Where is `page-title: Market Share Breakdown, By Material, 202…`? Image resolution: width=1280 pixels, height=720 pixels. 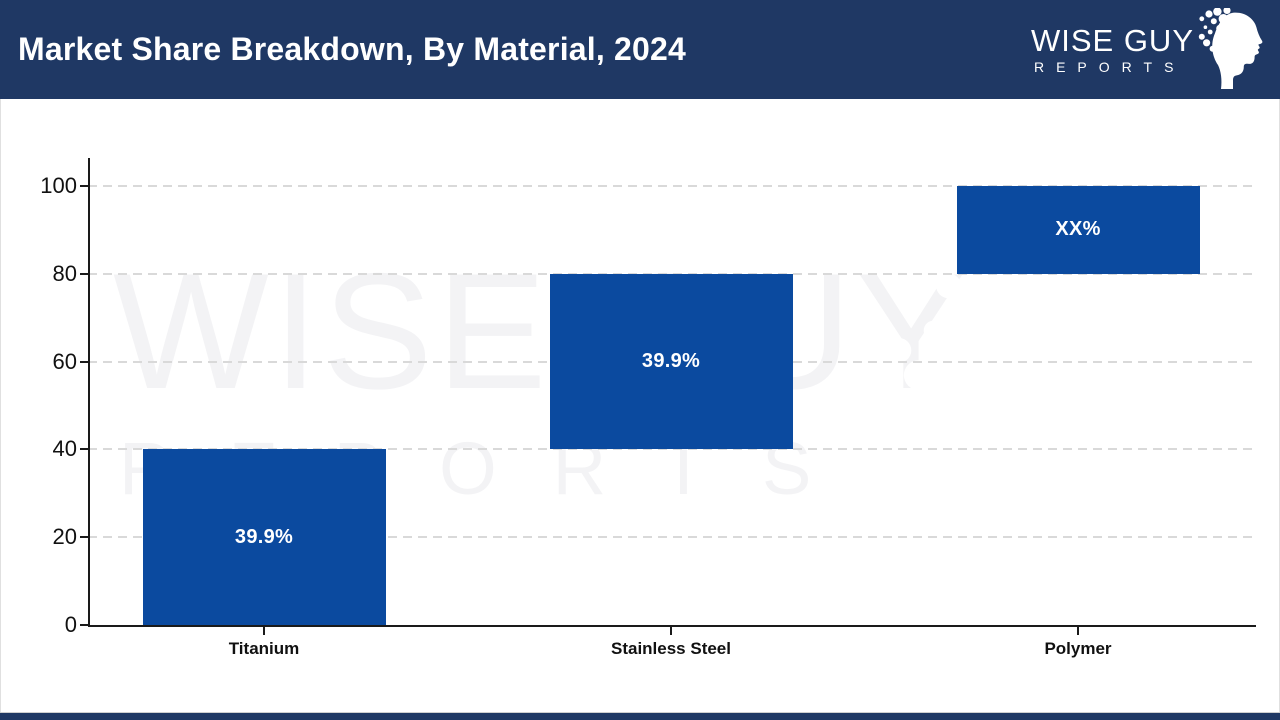
page-title: Market Share Breakdown, By Material, 202… is located at coordinates (352, 49).